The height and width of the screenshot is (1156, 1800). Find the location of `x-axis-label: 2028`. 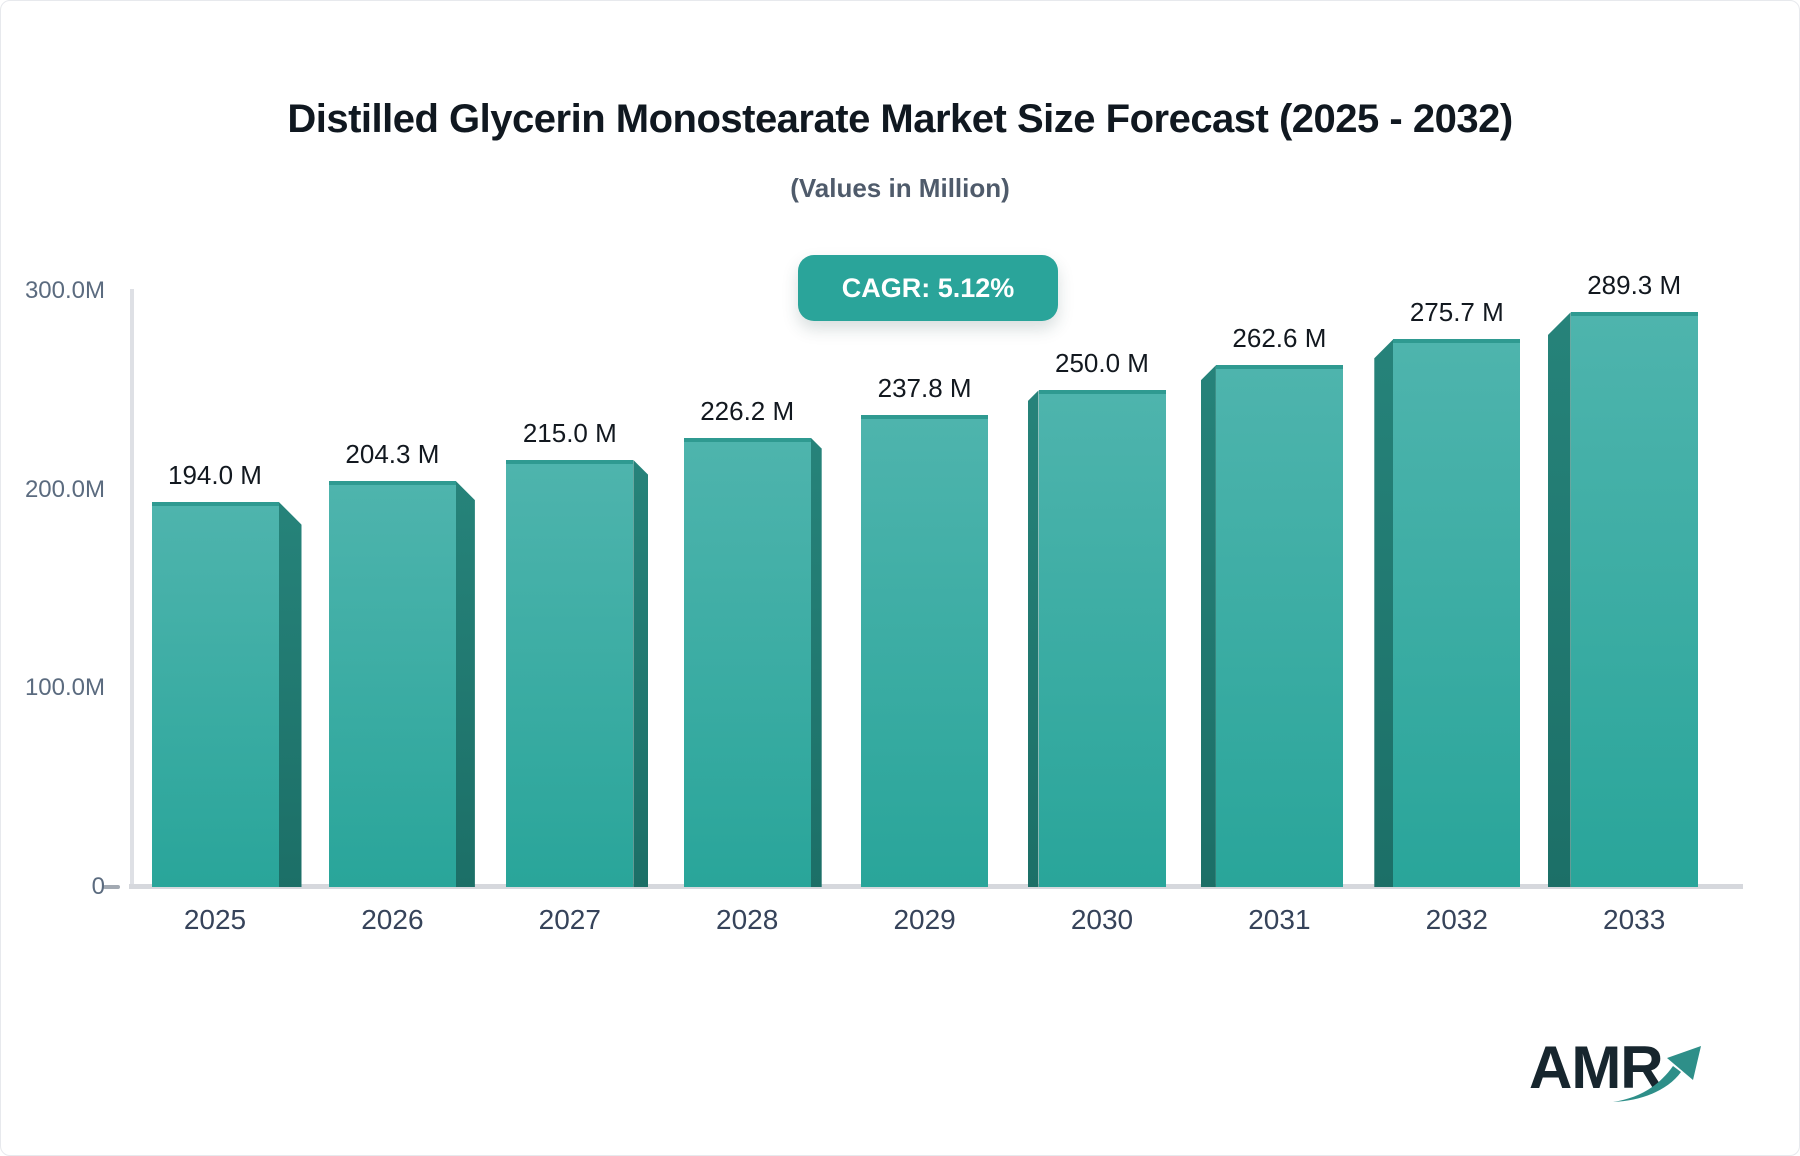

x-axis-label: 2028 is located at coordinates (747, 919).